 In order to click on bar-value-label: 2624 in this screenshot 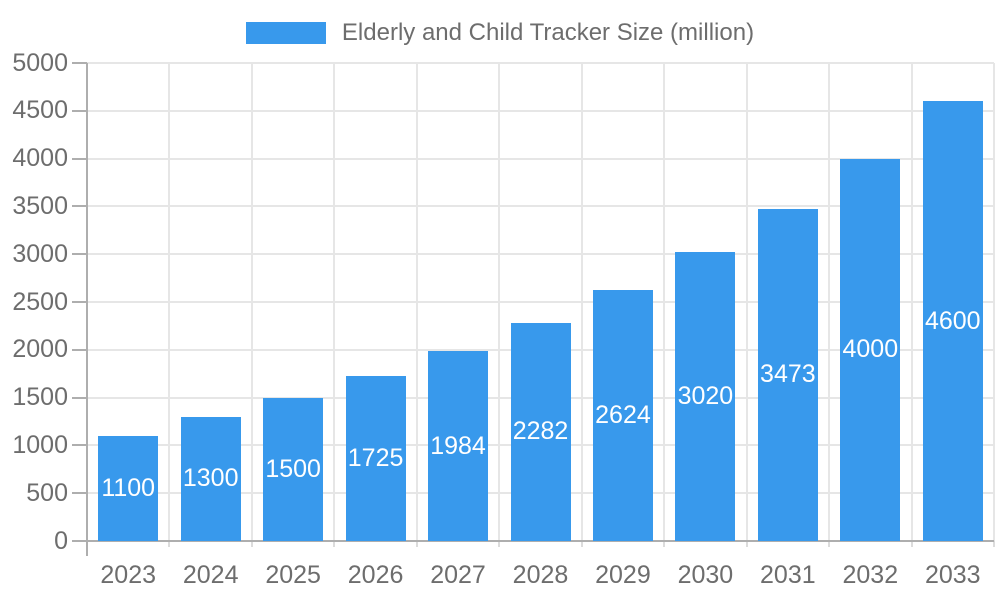, I will do `click(623, 415)`.